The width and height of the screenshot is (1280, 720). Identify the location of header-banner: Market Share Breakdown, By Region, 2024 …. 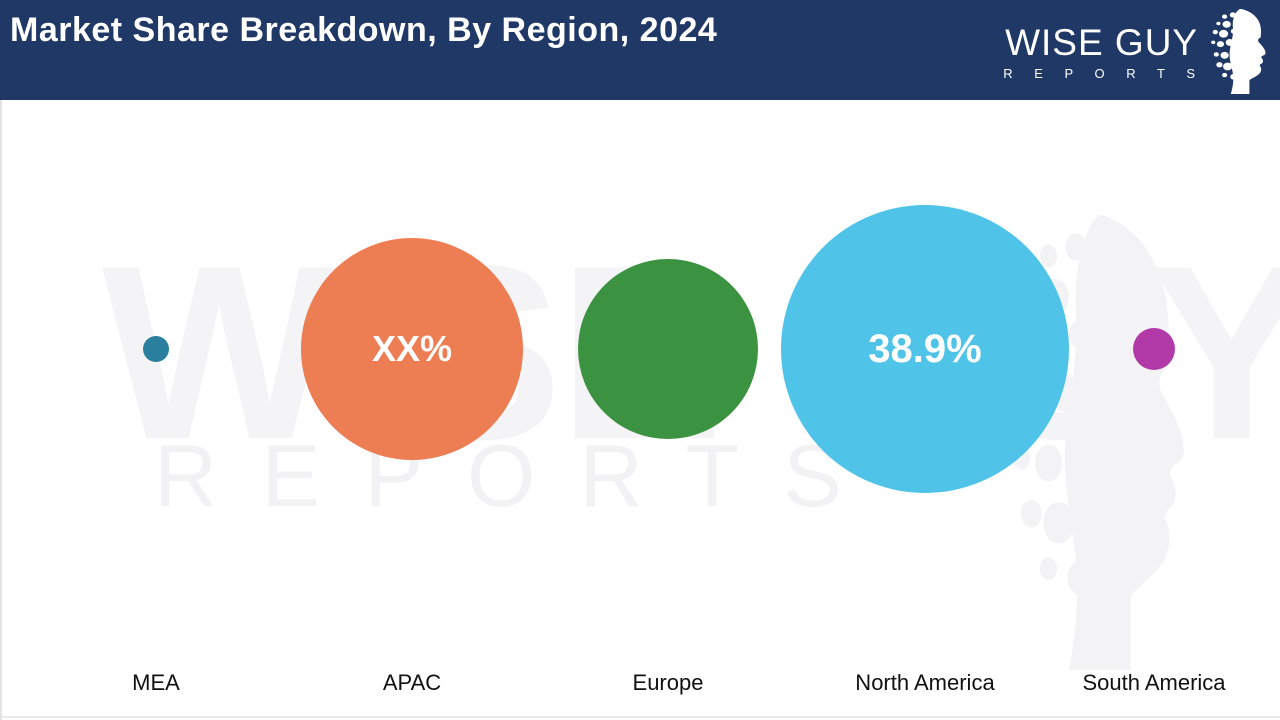
(640, 50).